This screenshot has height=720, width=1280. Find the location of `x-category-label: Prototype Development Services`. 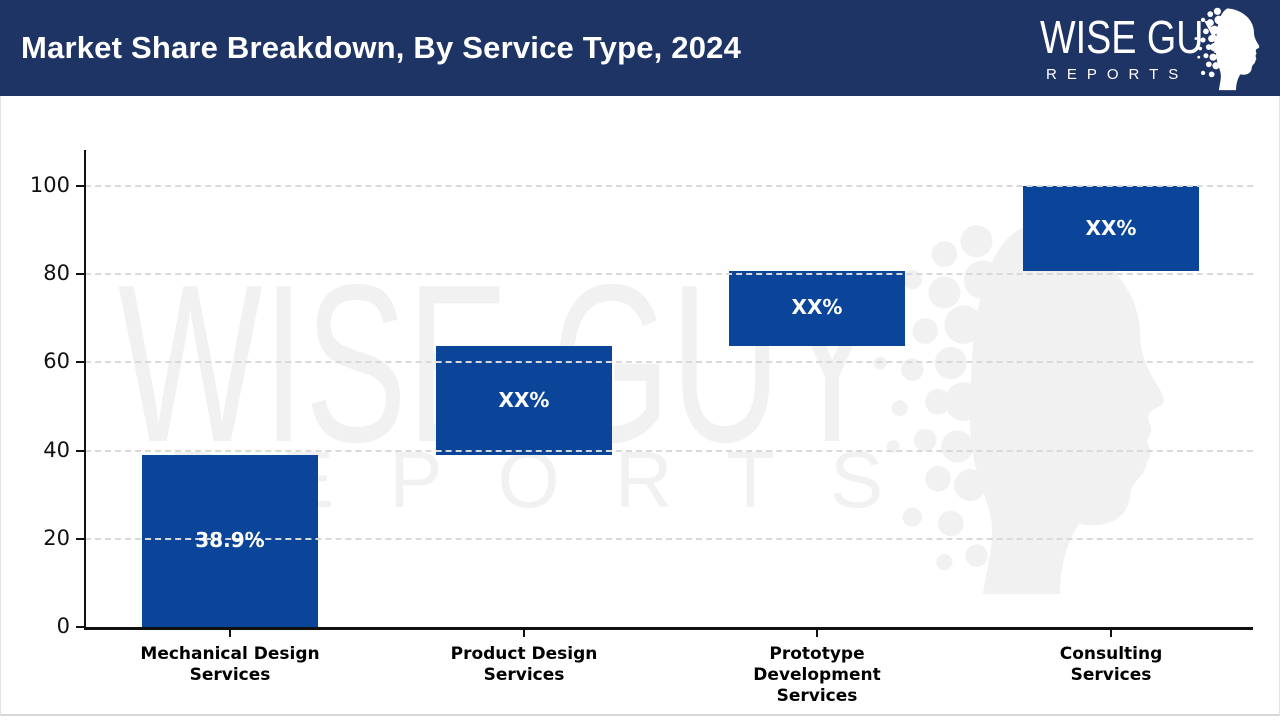

x-category-label: Prototype Development Services is located at coordinates (817, 675).